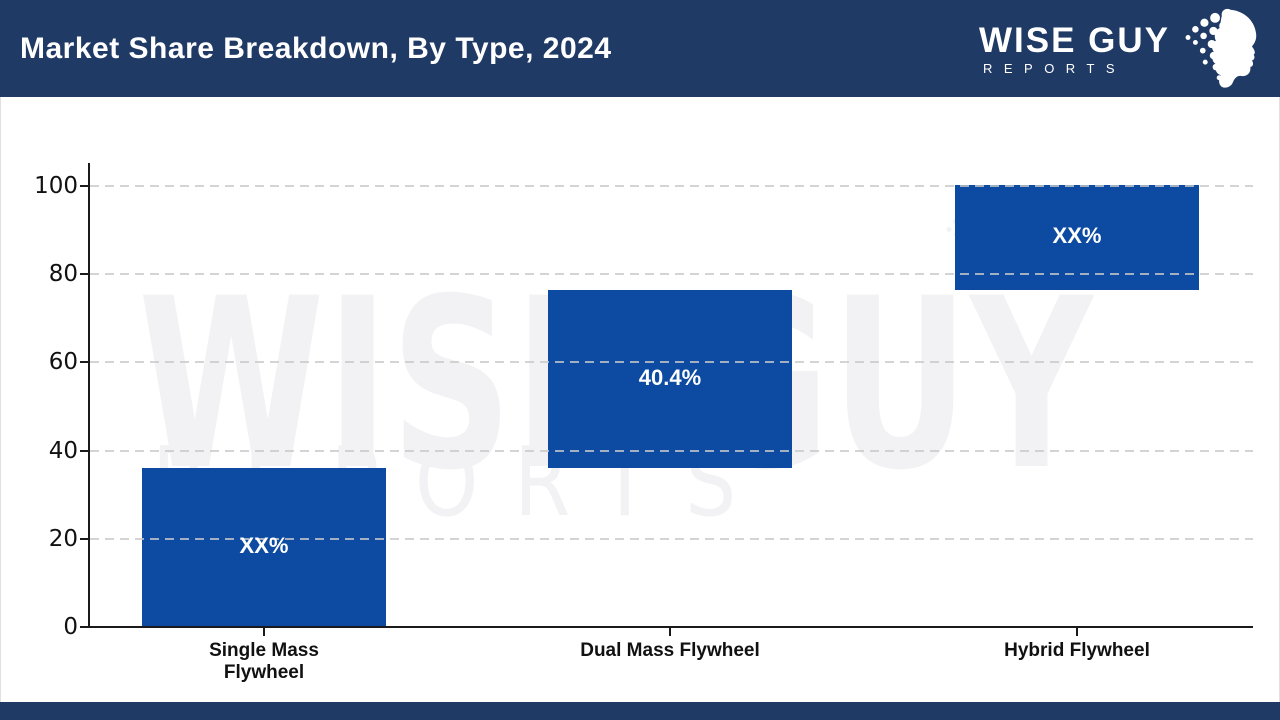  I want to click on footer-bar, so click(640, 711).